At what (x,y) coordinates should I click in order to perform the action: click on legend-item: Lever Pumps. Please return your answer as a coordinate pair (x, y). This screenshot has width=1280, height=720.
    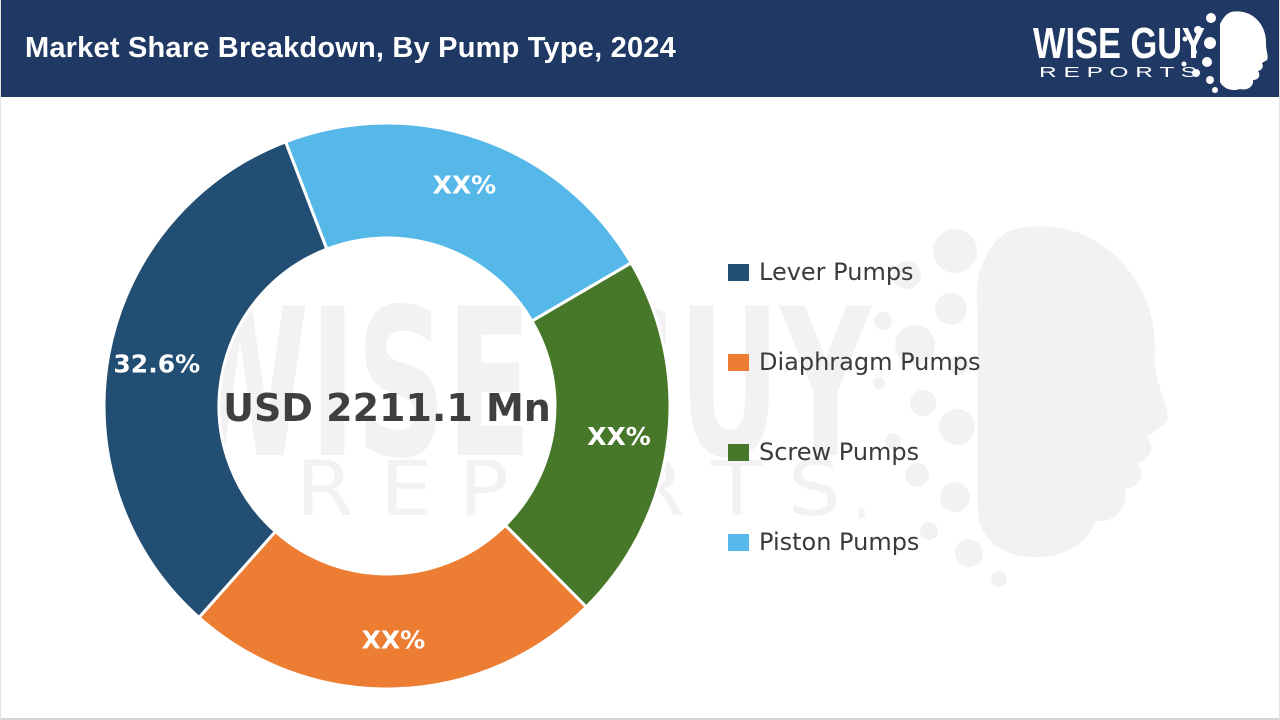
    Looking at the image, I should click on (854, 272).